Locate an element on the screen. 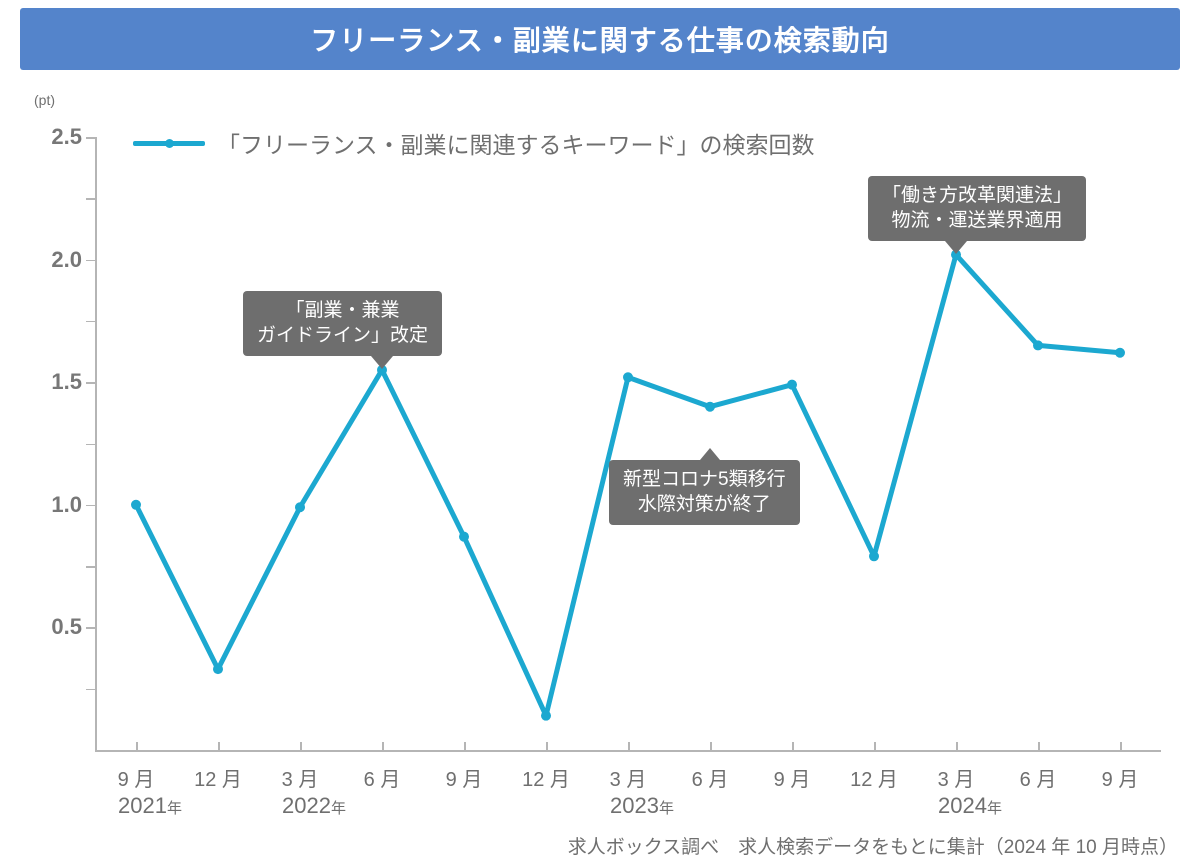  x-axis-year-label: 2023年 is located at coordinates (642, 805).